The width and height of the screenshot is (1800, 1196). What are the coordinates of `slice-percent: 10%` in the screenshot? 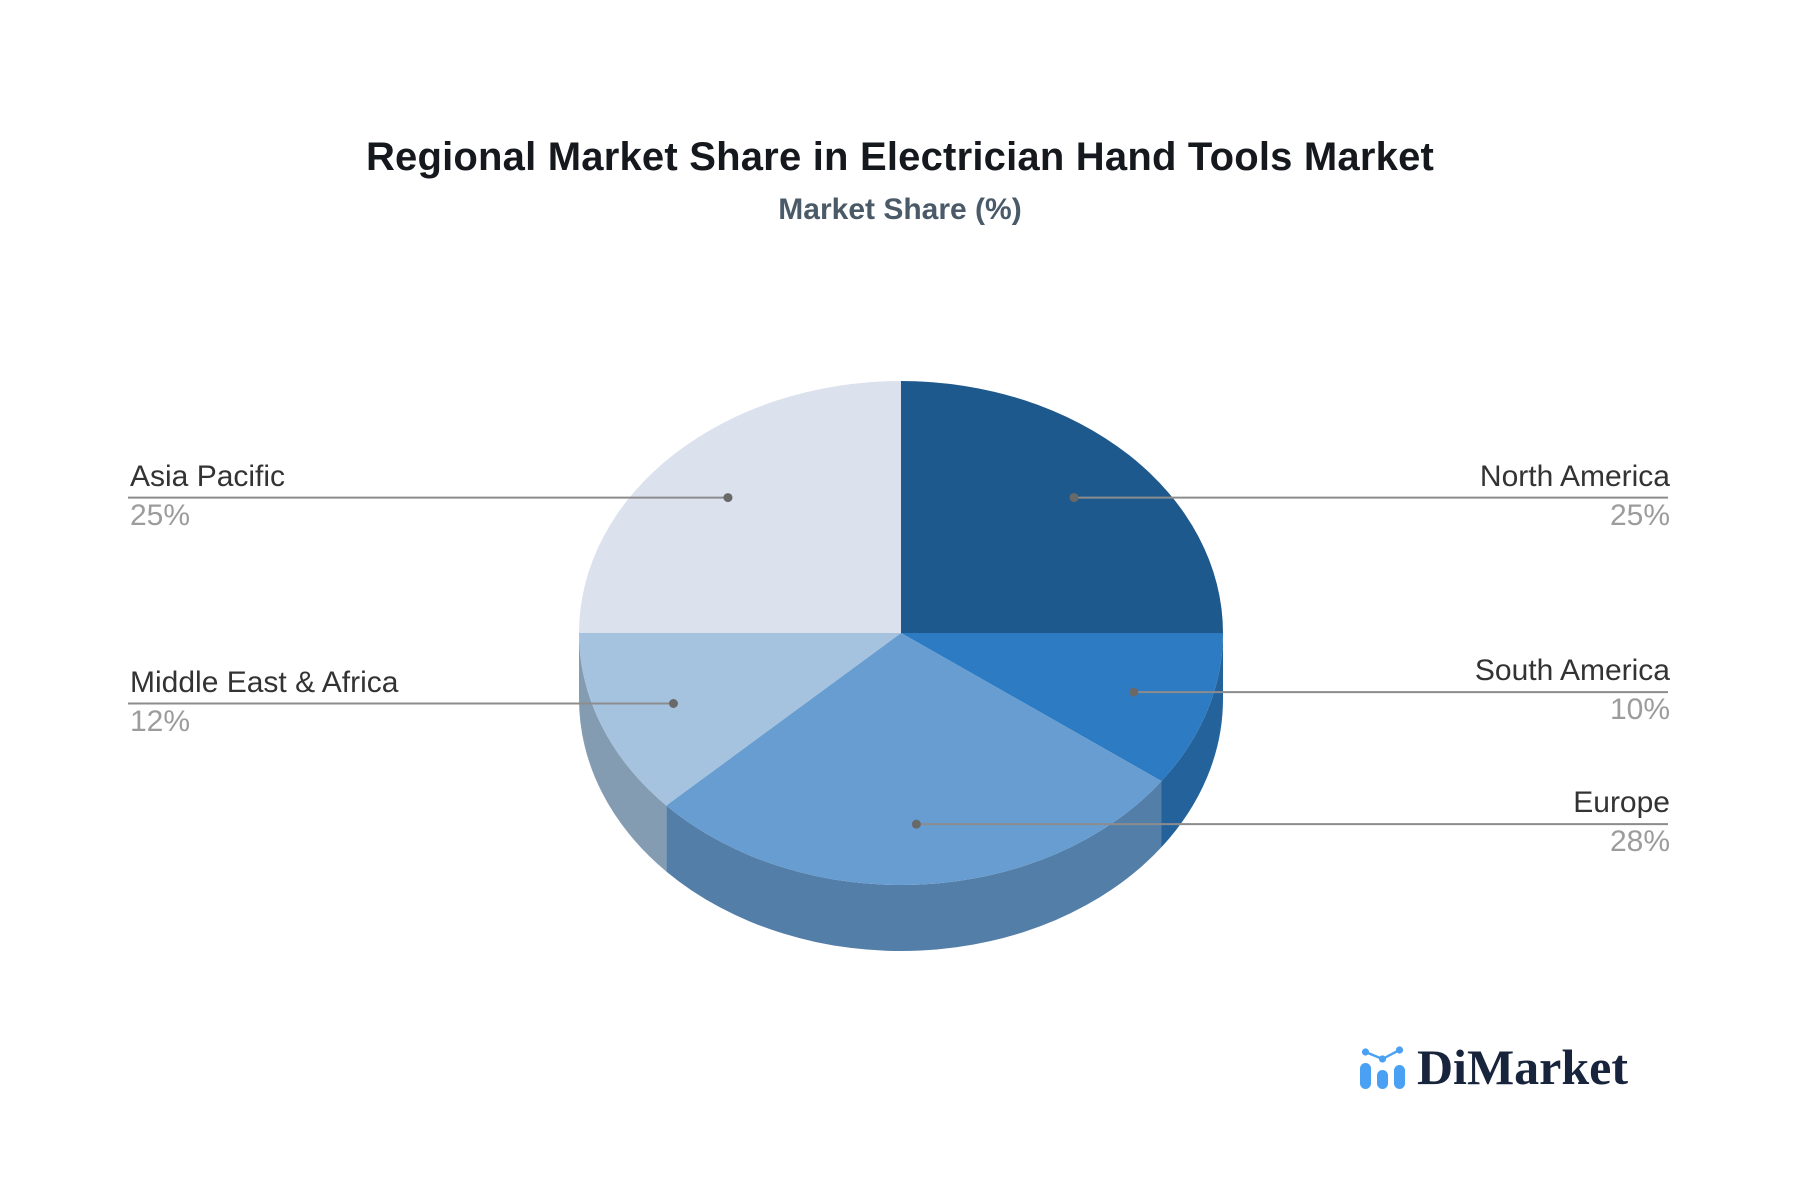 It's located at (1639, 710).